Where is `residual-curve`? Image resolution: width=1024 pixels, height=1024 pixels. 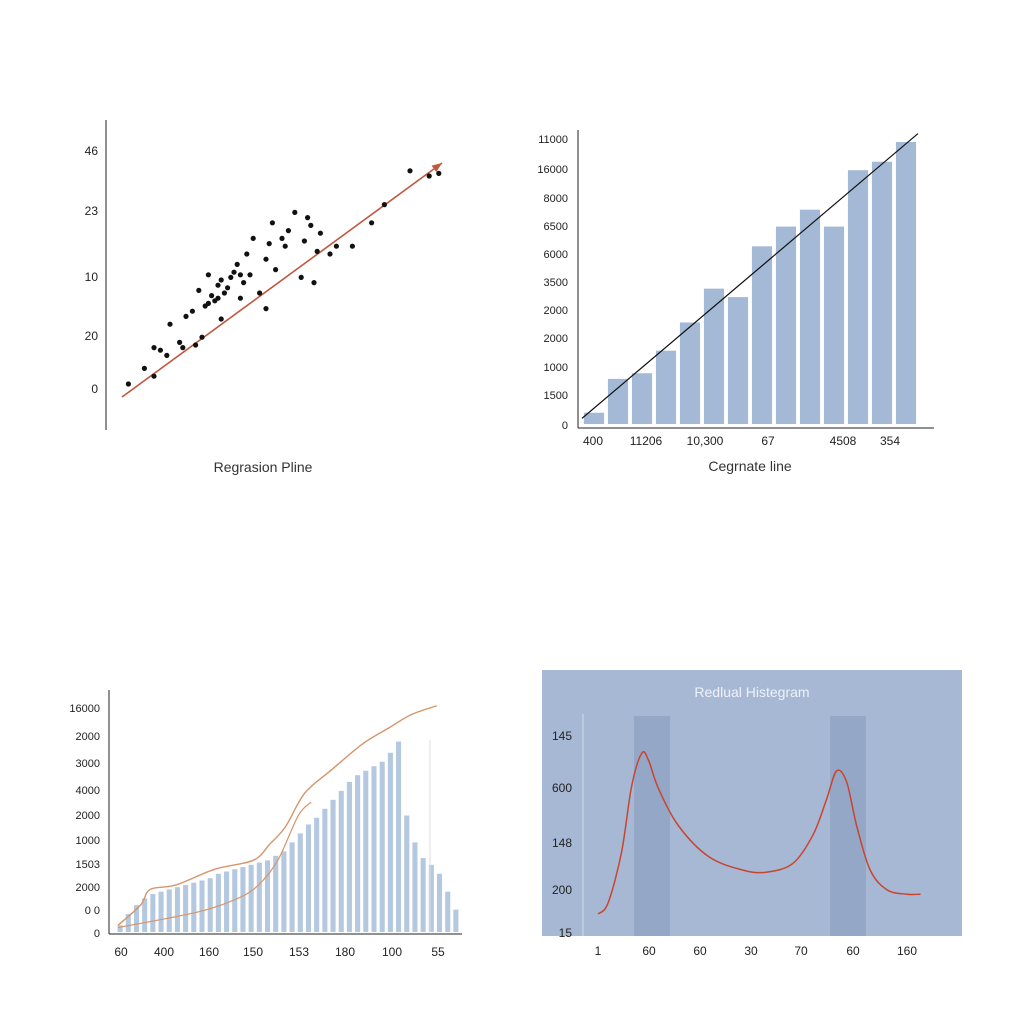
residual-curve is located at coordinates (759, 832).